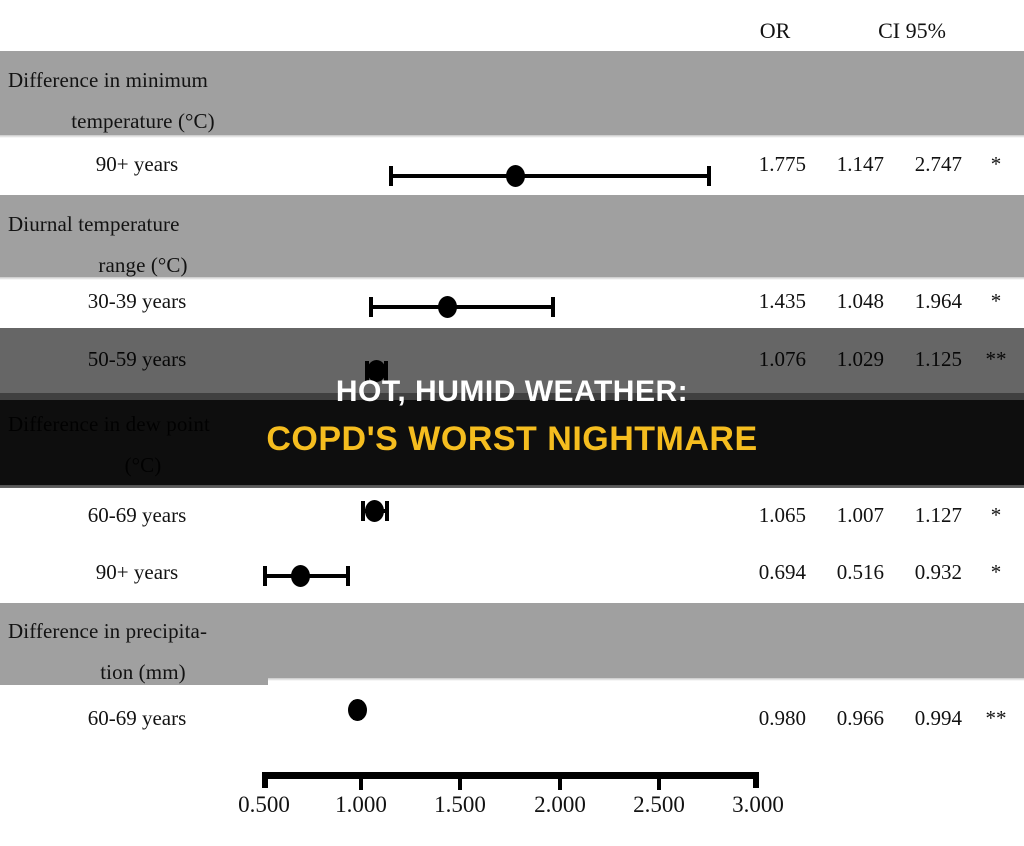  I want to click on overlay-title-line1: HOT, HUMID WEATHER:, so click(512, 391).